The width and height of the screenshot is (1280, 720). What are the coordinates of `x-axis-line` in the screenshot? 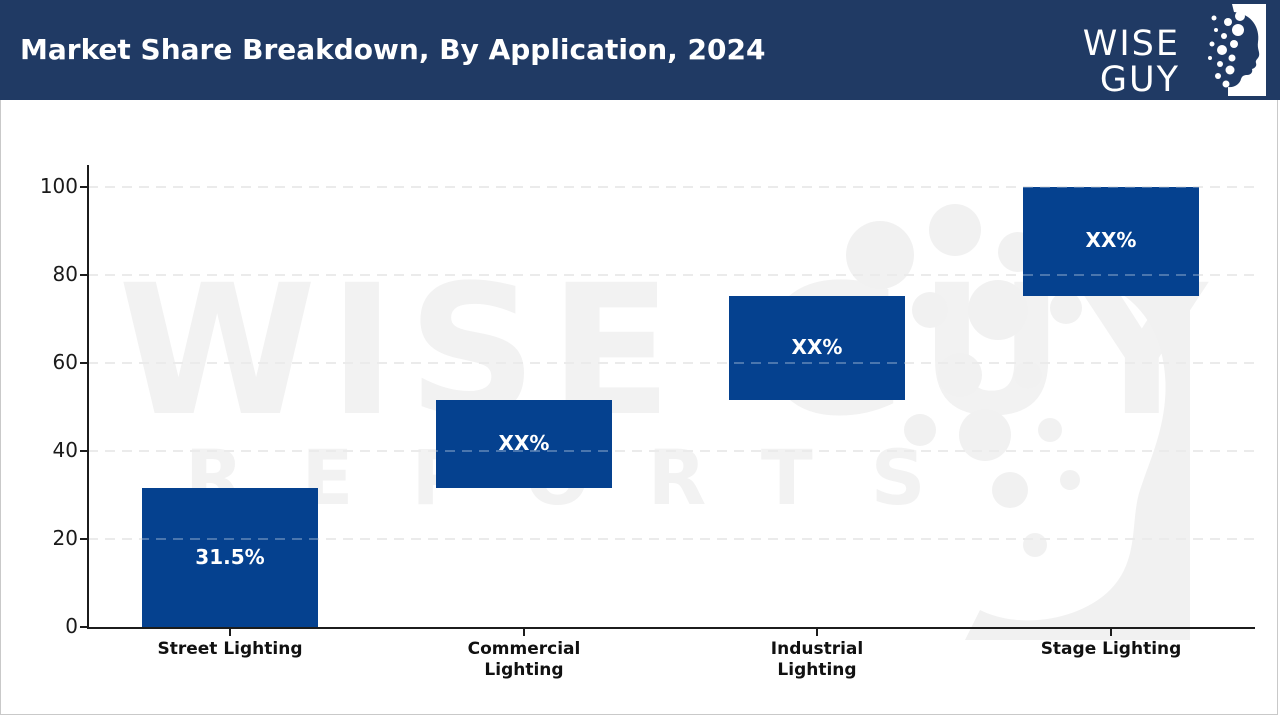 It's located at (671, 628).